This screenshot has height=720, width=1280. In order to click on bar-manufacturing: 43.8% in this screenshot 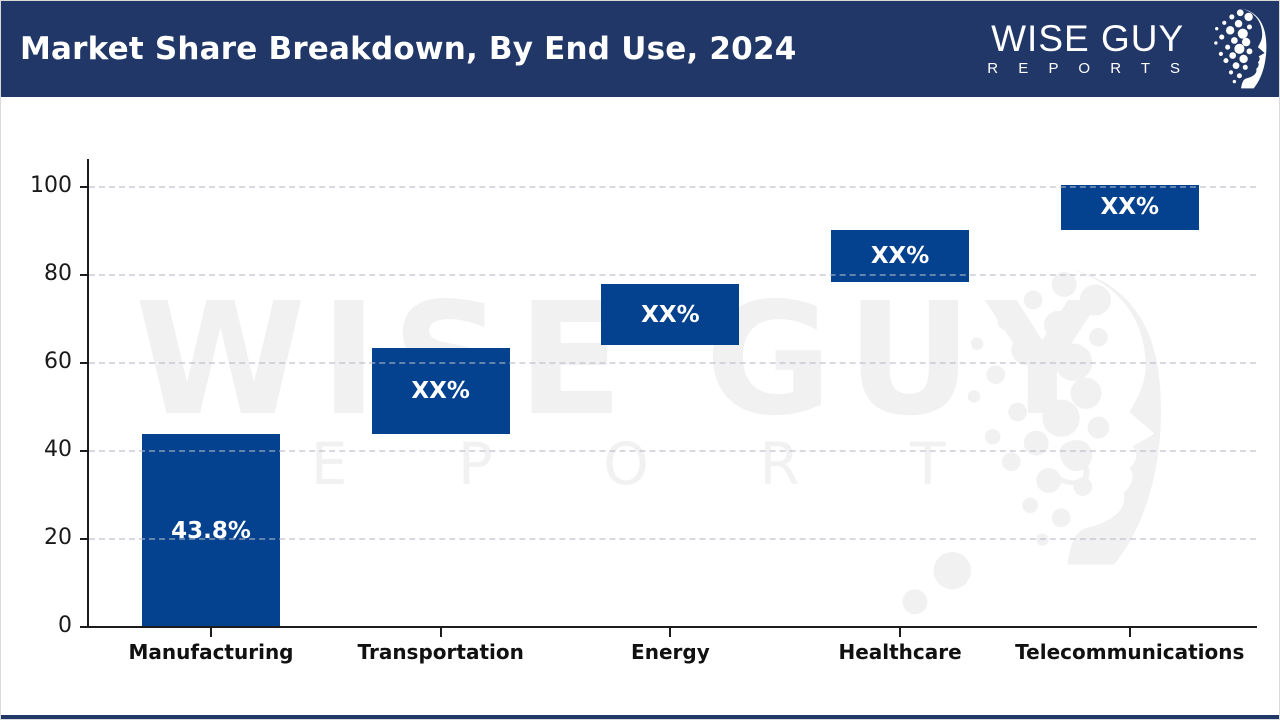, I will do `click(211, 530)`.